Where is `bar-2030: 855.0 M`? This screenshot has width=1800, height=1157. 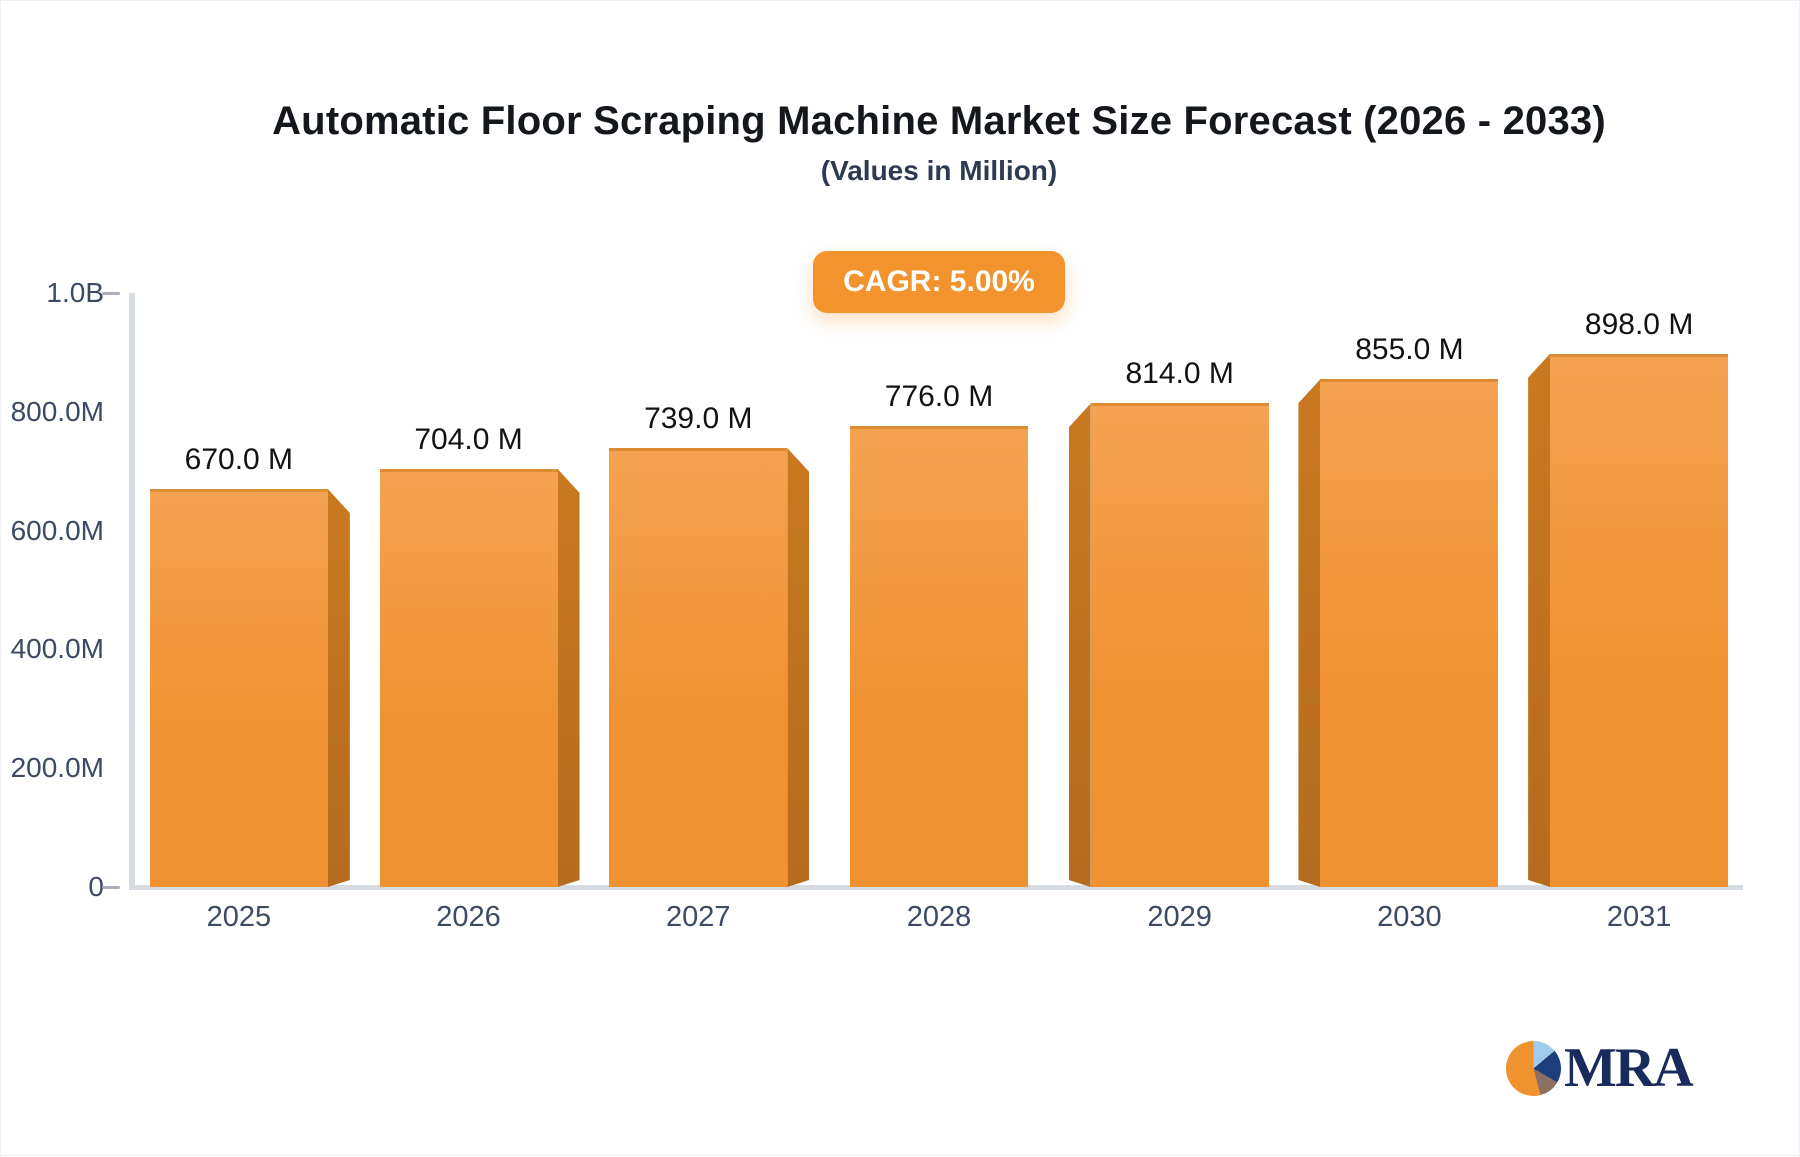 bar-2030: 855.0 M is located at coordinates (1398, 610).